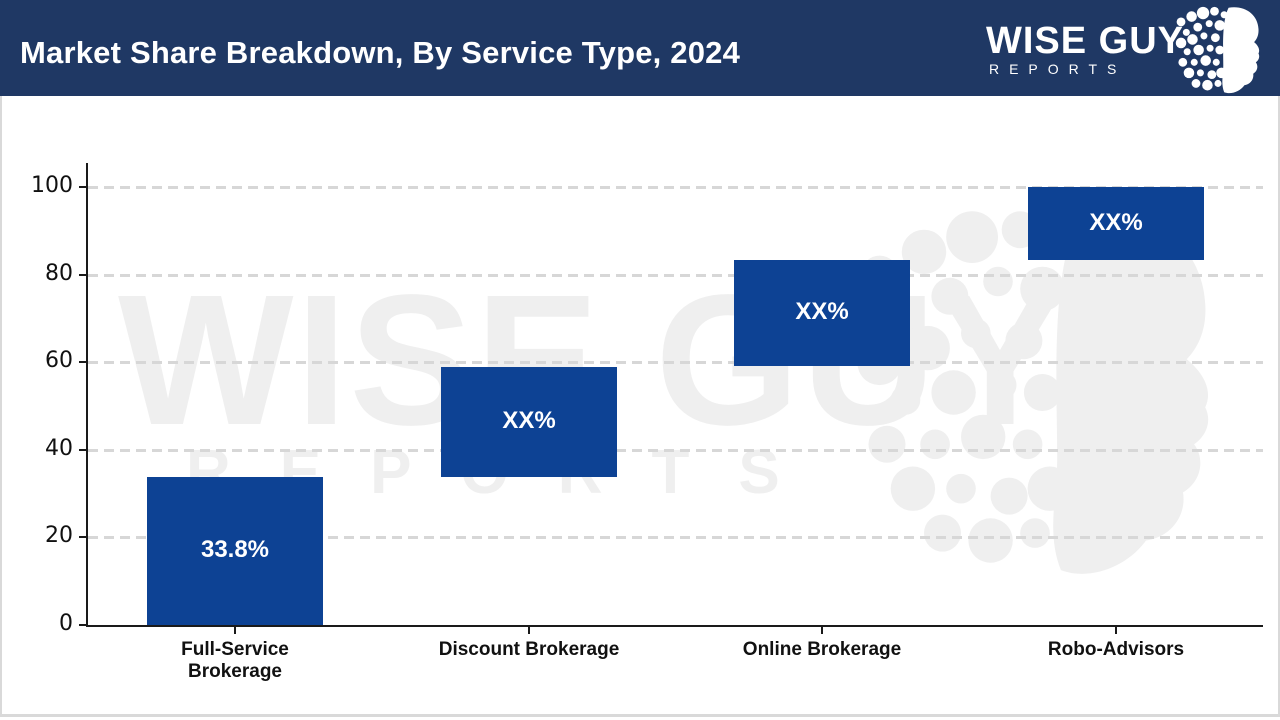  What do you see at coordinates (674, 626) in the screenshot?
I see `x-axis` at bounding box center [674, 626].